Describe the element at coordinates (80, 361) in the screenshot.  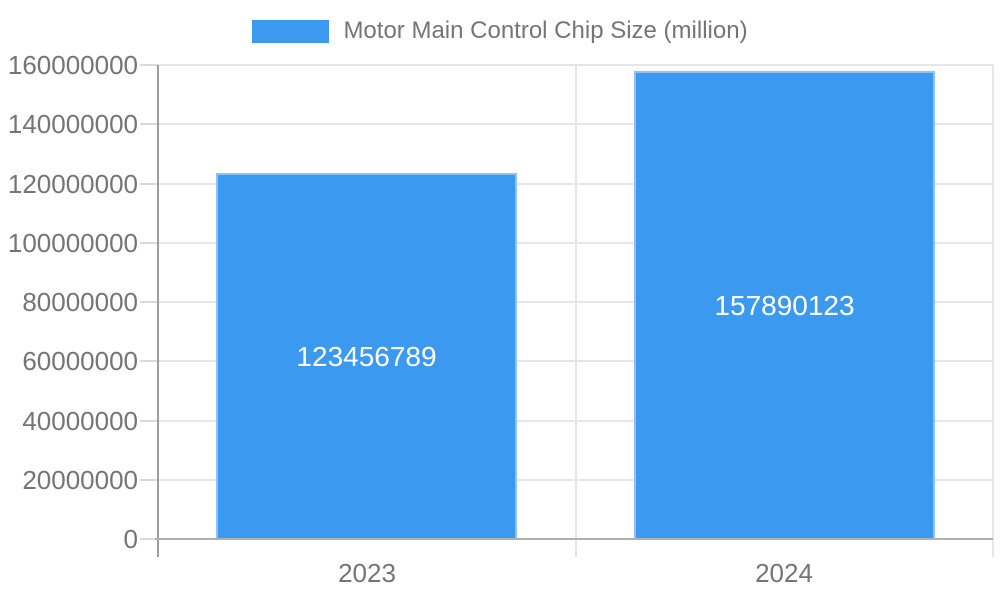
I see `y-tick-label: 60000000` at that location.